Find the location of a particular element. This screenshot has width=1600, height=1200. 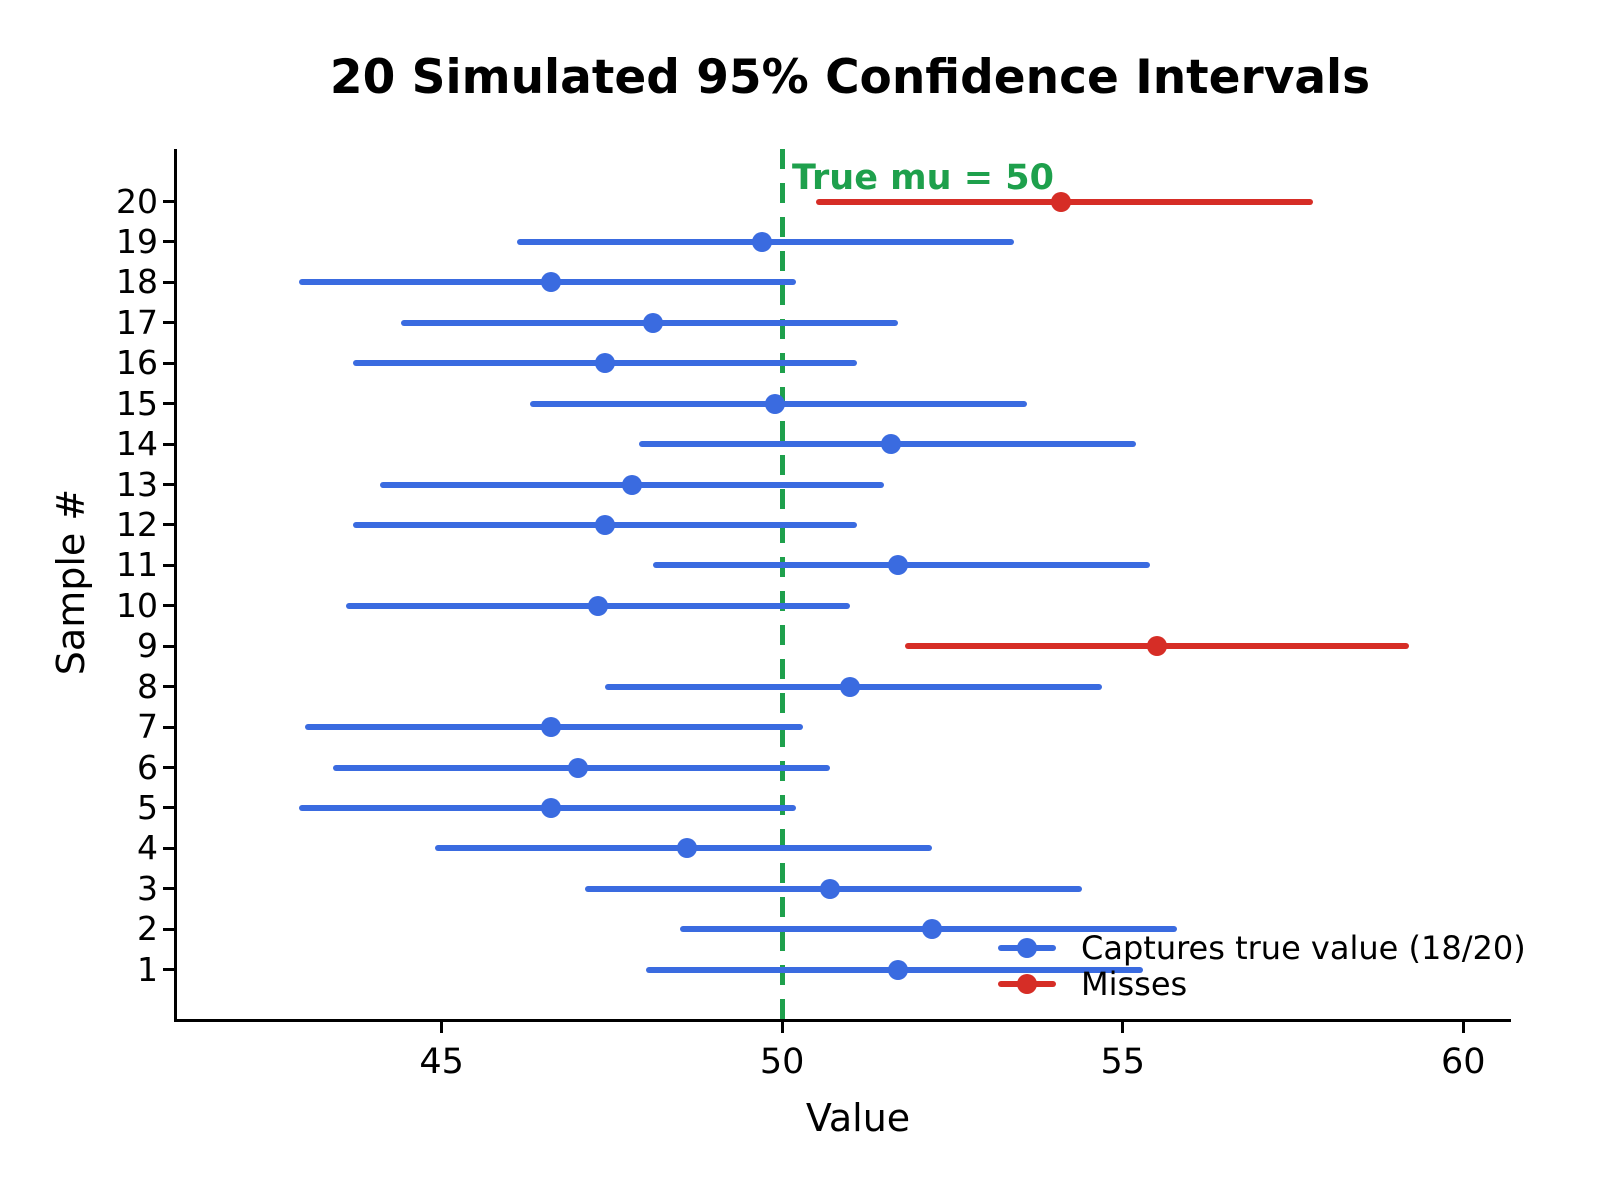

x-tick-label: 45 is located at coordinates (441, 1062).